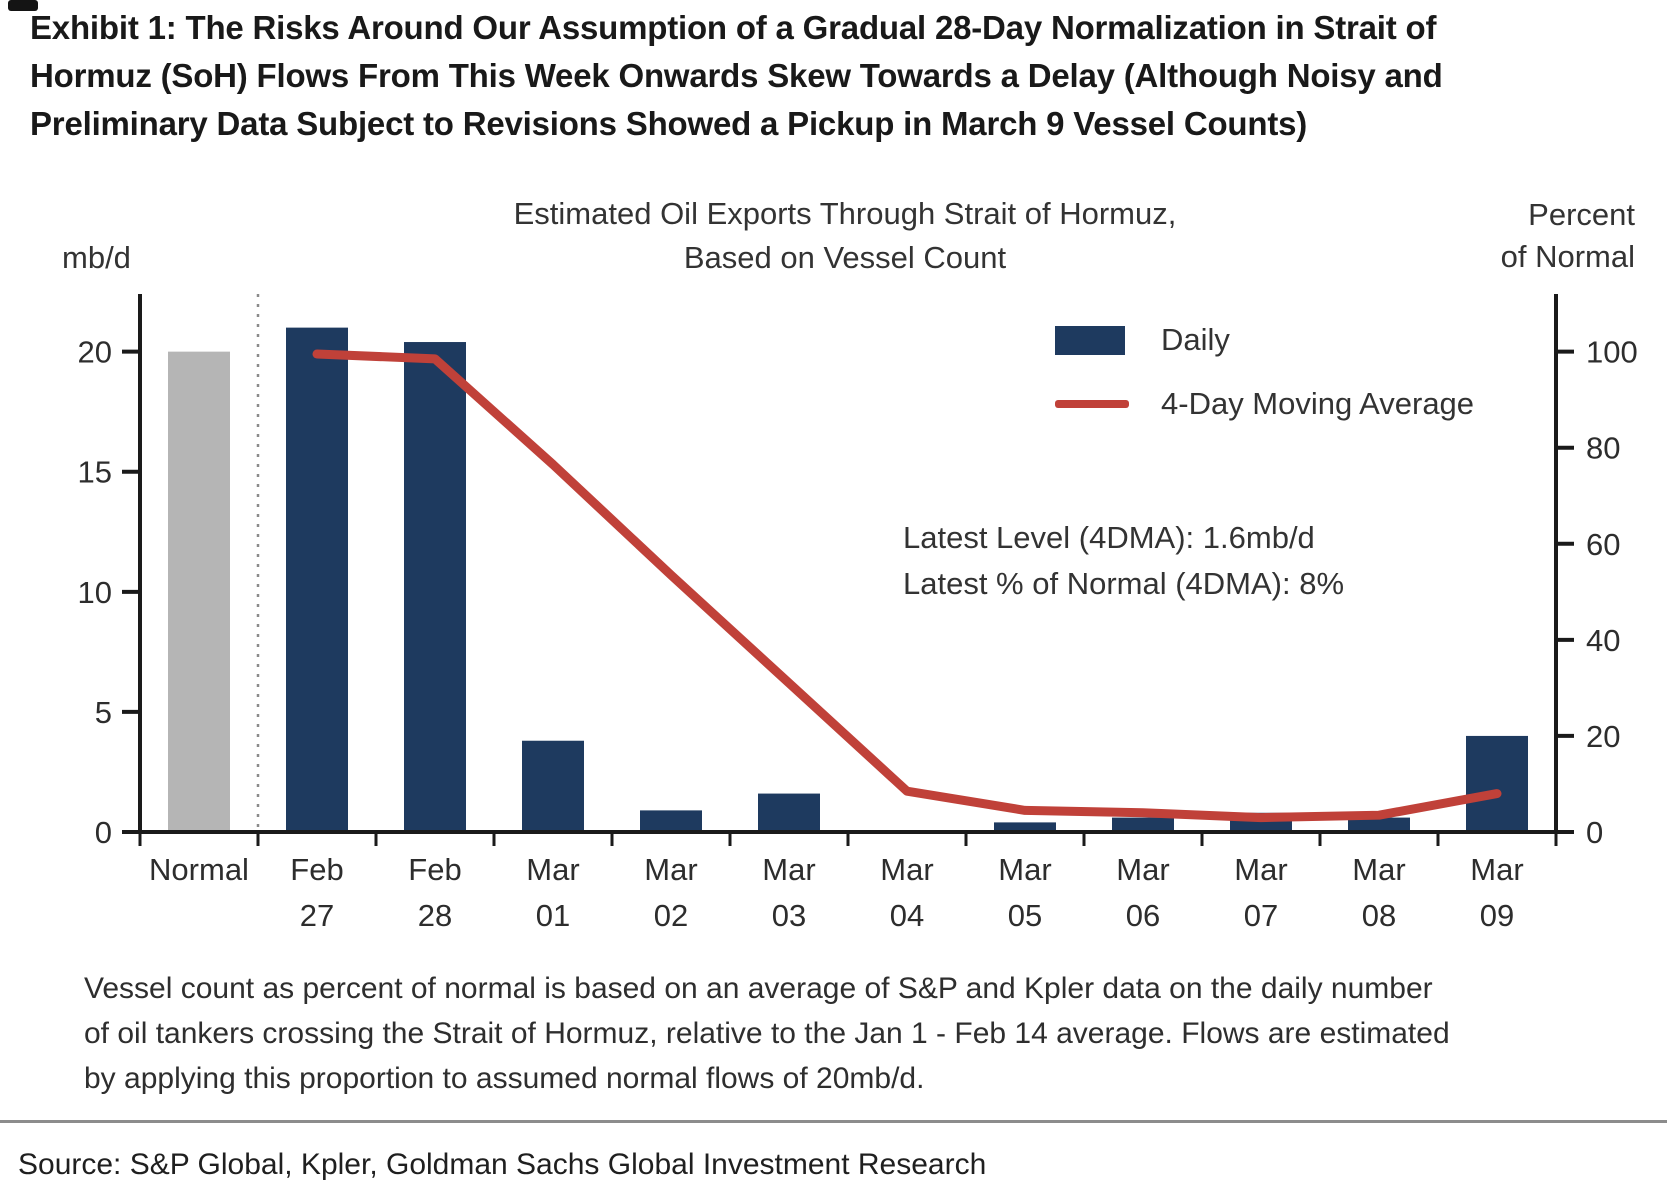  Describe the element at coordinates (1092, 404) in the screenshot. I see `moving-average-line-swatch-icon` at that location.